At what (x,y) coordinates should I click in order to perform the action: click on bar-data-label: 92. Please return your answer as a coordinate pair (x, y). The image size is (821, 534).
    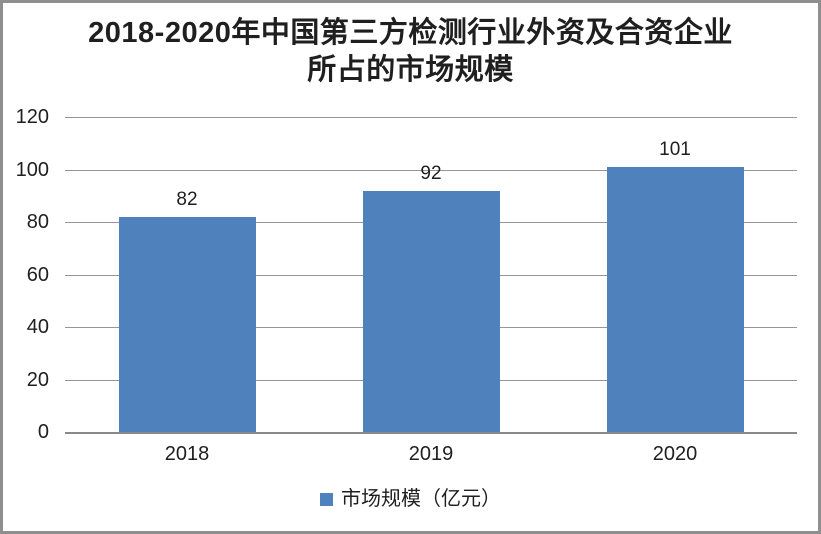
    Looking at the image, I should click on (431, 173).